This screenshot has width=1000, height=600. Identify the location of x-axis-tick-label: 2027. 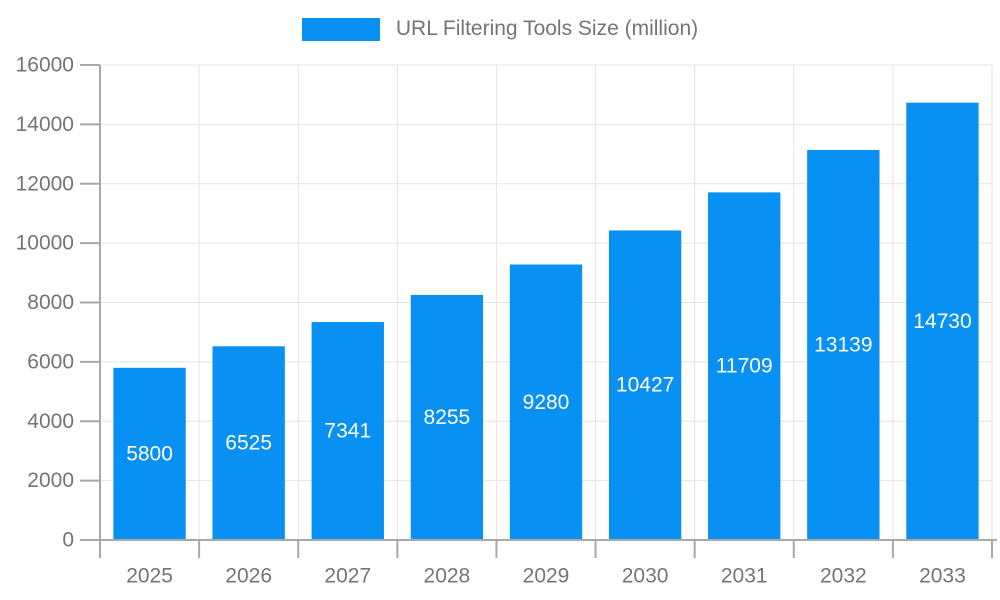
(347, 576).